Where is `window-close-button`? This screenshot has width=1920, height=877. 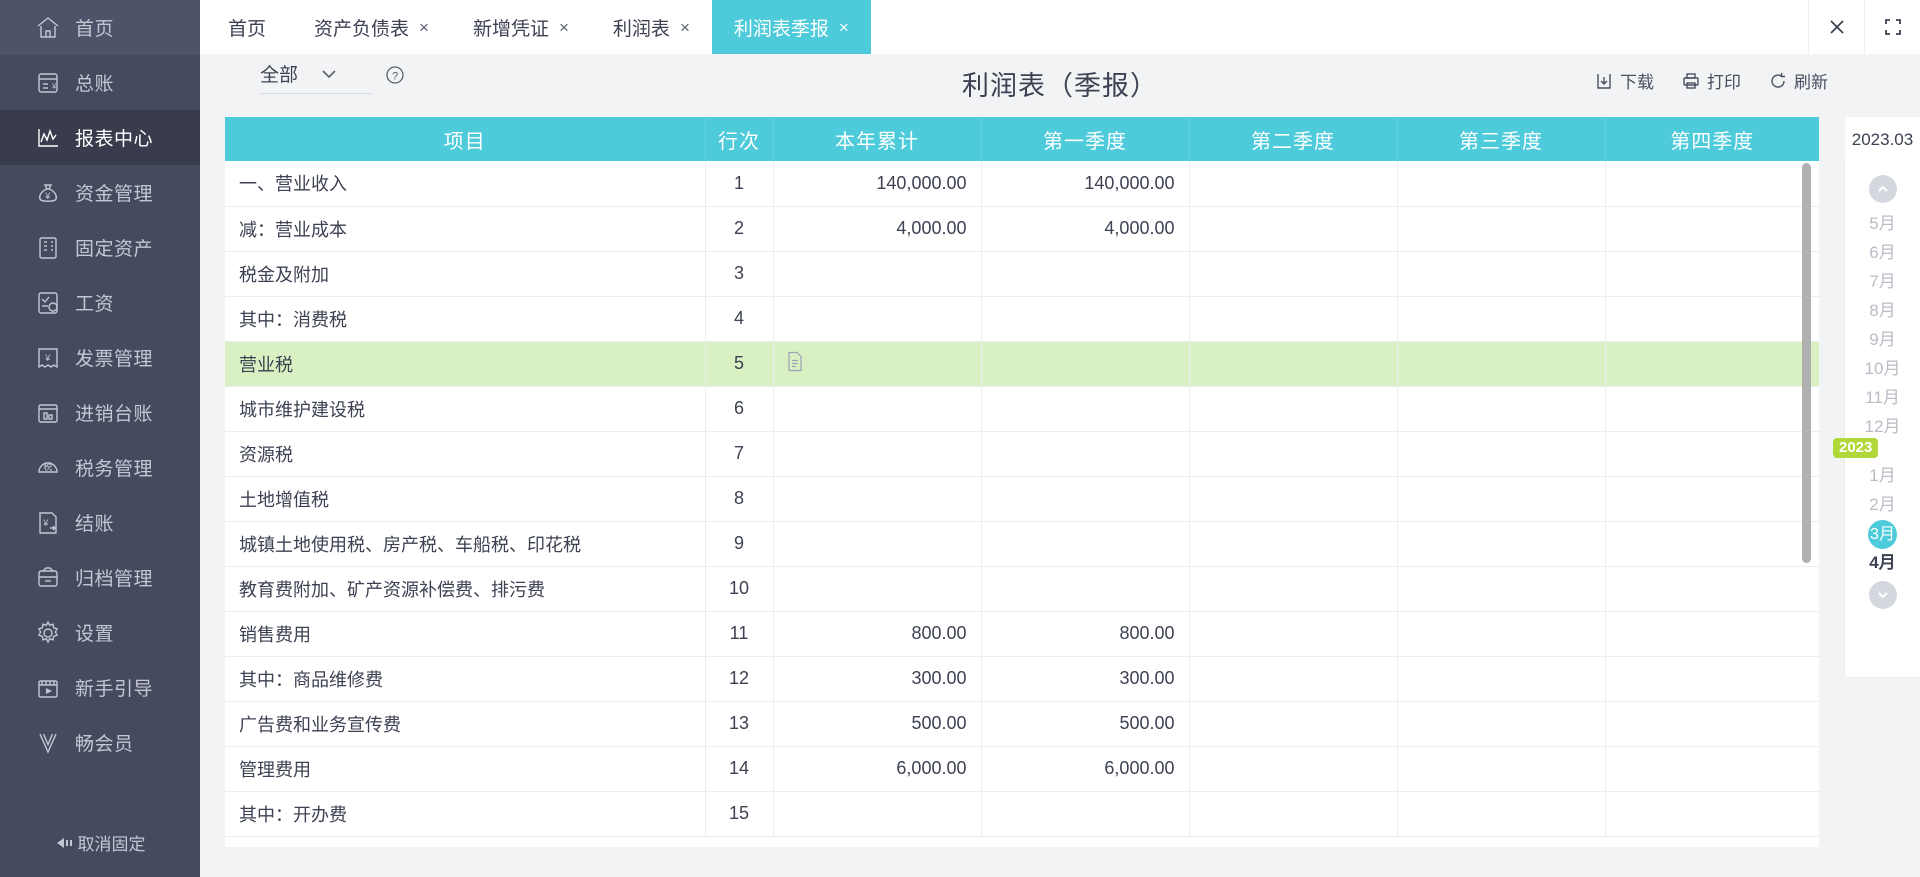 window-close-button is located at coordinates (1836, 27).